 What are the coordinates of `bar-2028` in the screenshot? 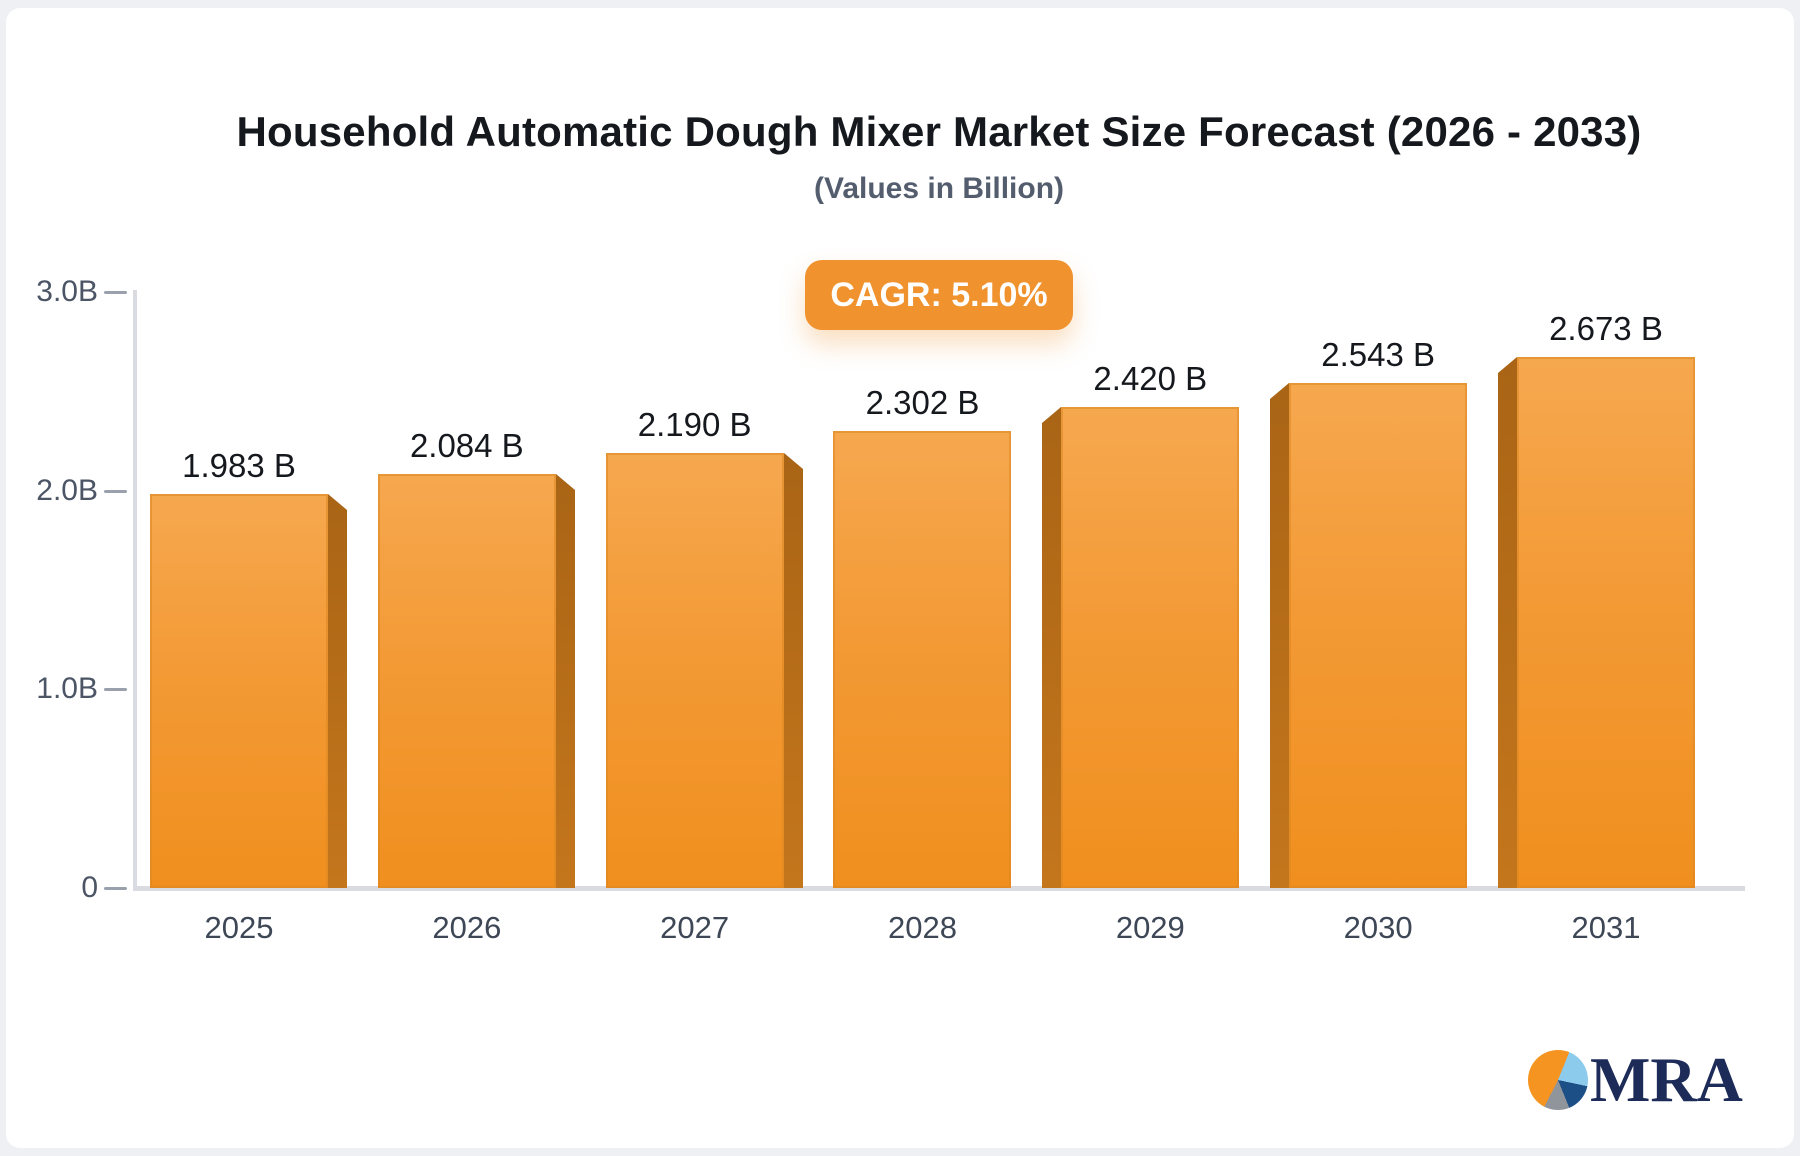 It's located at (922, 659).